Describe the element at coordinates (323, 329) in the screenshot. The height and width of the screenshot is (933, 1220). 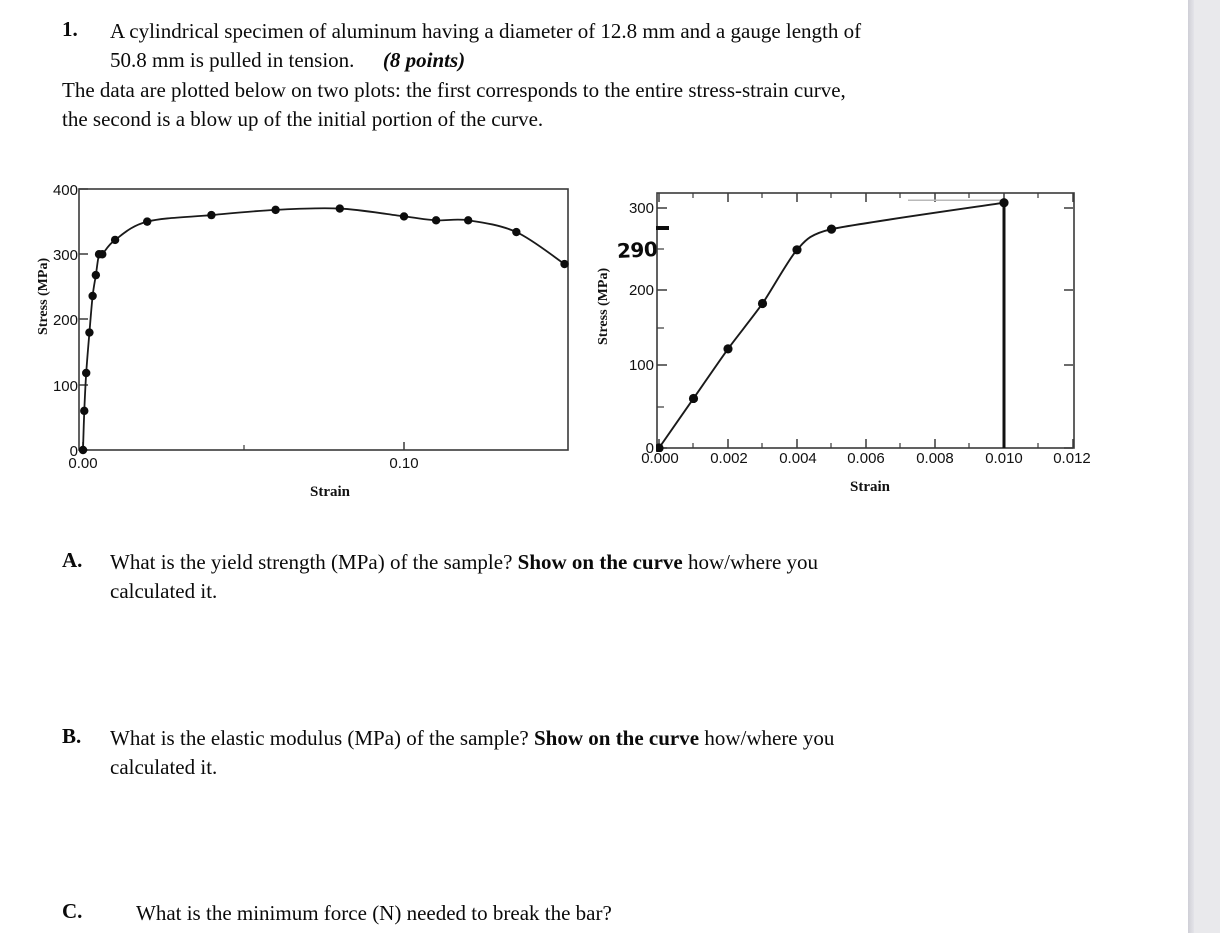
I see `chart1-data-markers` at that location.